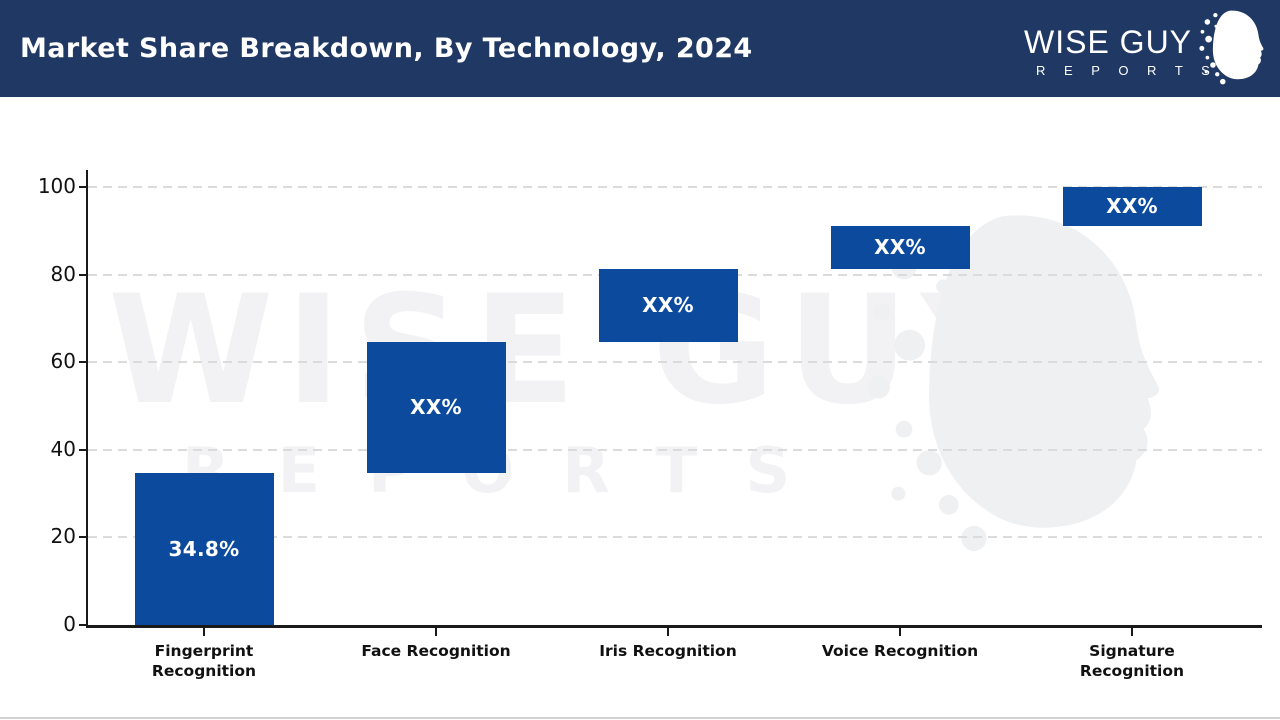  I want to click on y-axis-line, so click(87, 399).